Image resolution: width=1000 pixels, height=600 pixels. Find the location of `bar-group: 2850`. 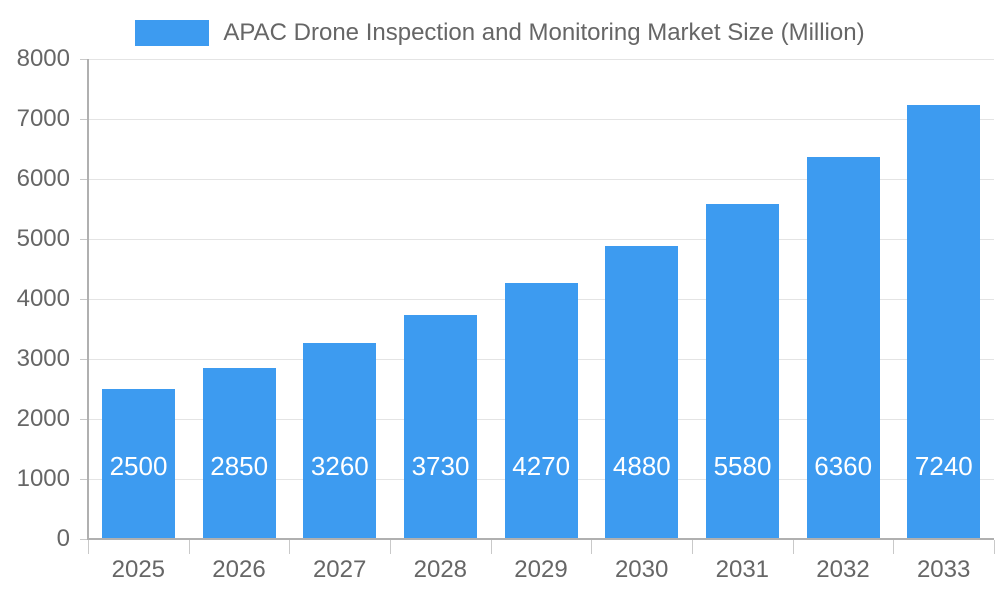

bar-group: 2850 is located at coordinates (239, 299).